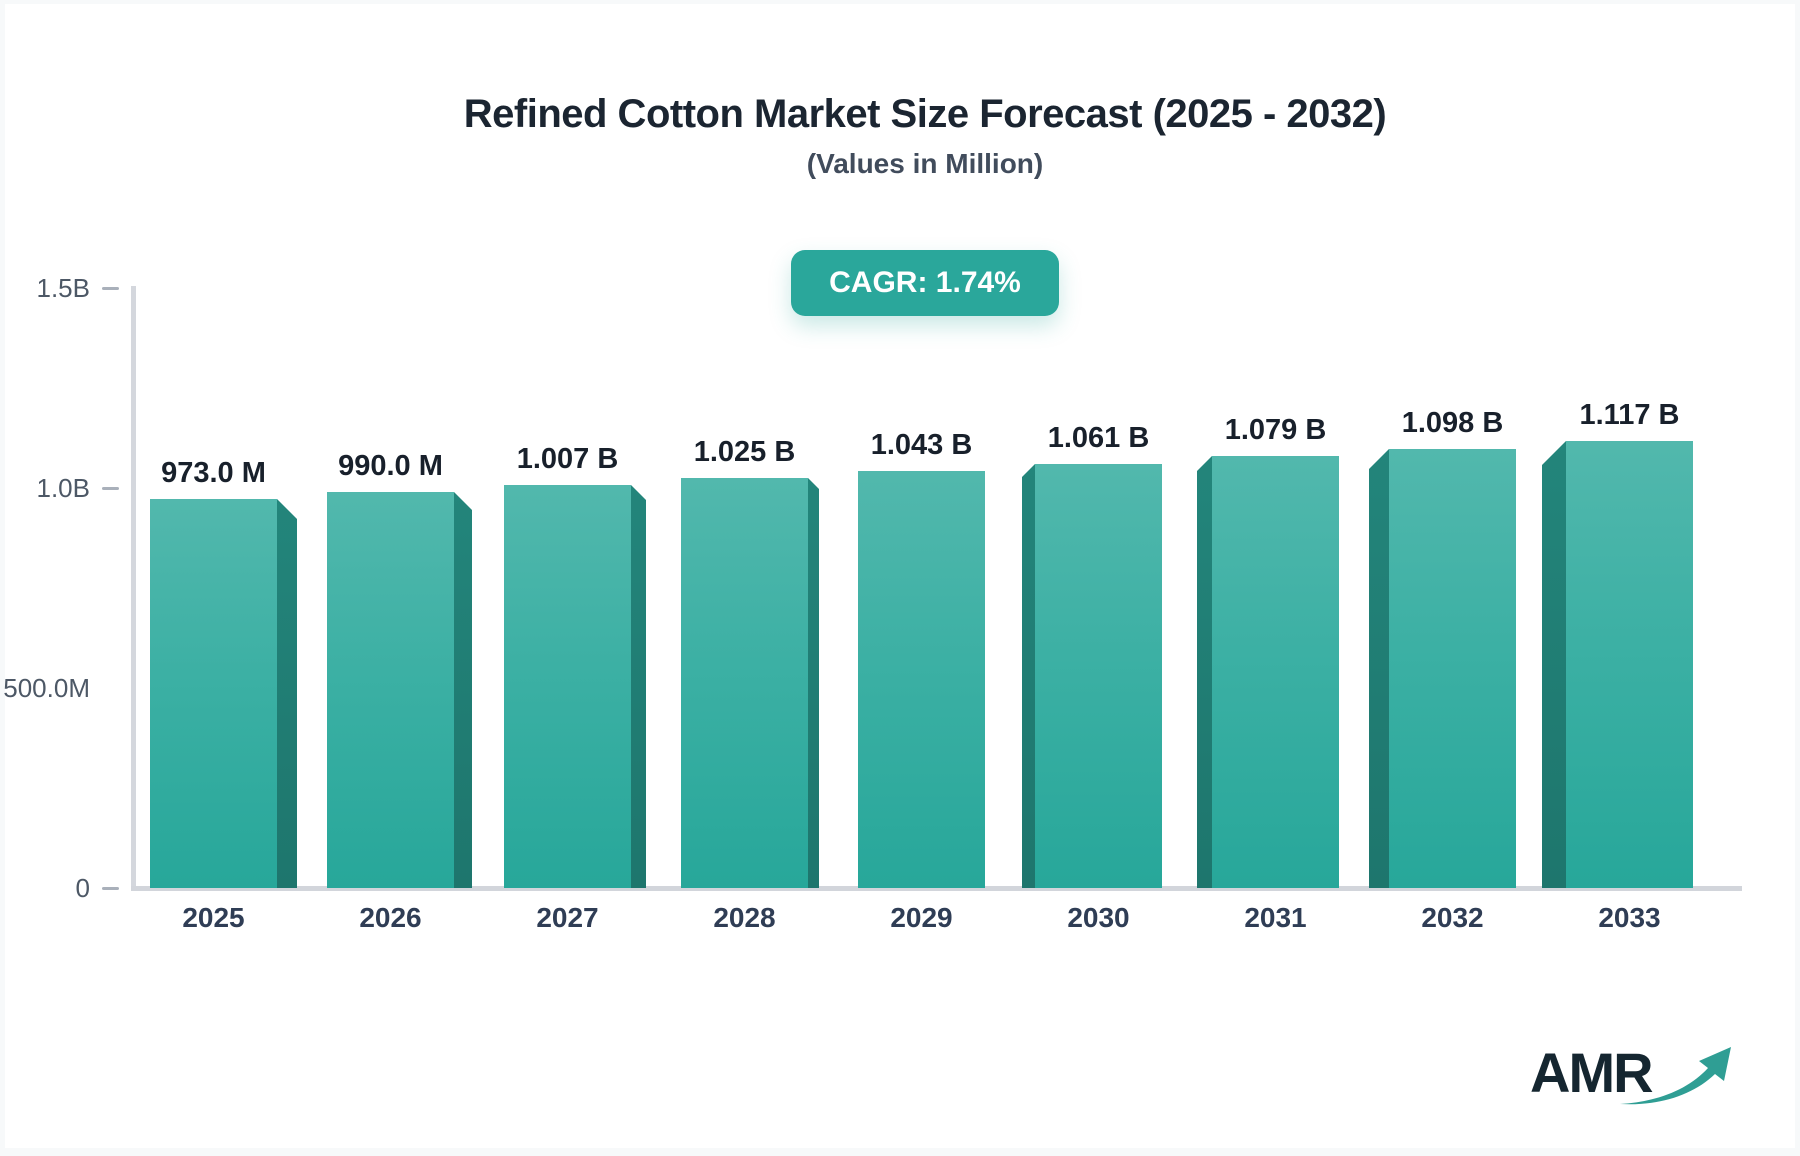  I want to click on x-axis-label: 2030, so click(1098, 917).